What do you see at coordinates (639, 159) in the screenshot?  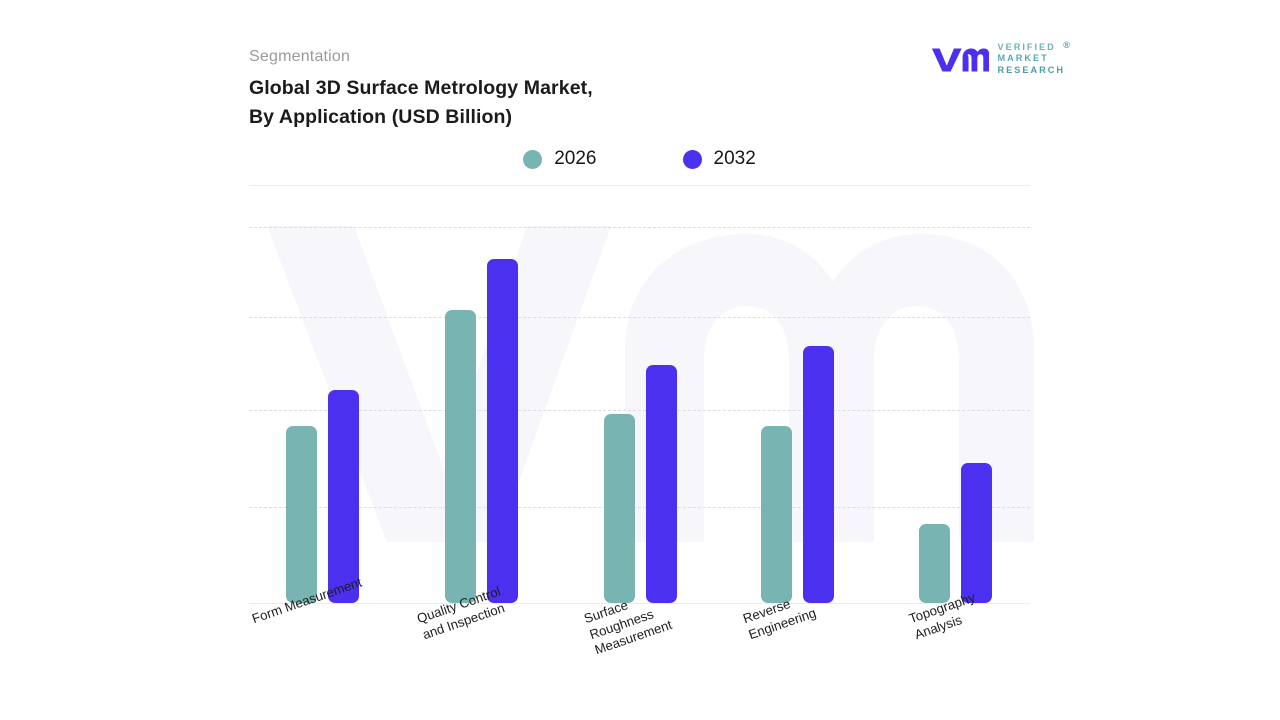 I see `chart-legend: 2026 2032` at bounding box center [639, 159].